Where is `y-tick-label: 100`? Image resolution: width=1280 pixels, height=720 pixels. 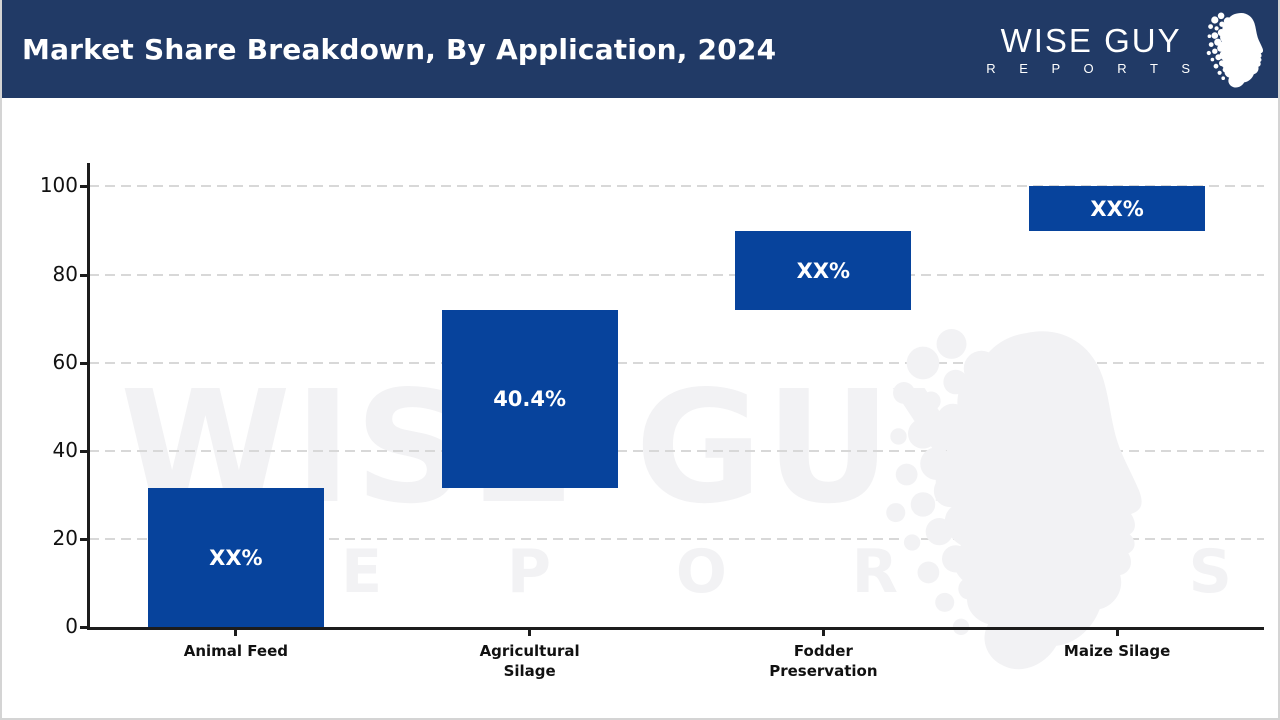
y-tick-label: 100 is located at coordinates (58, 185).